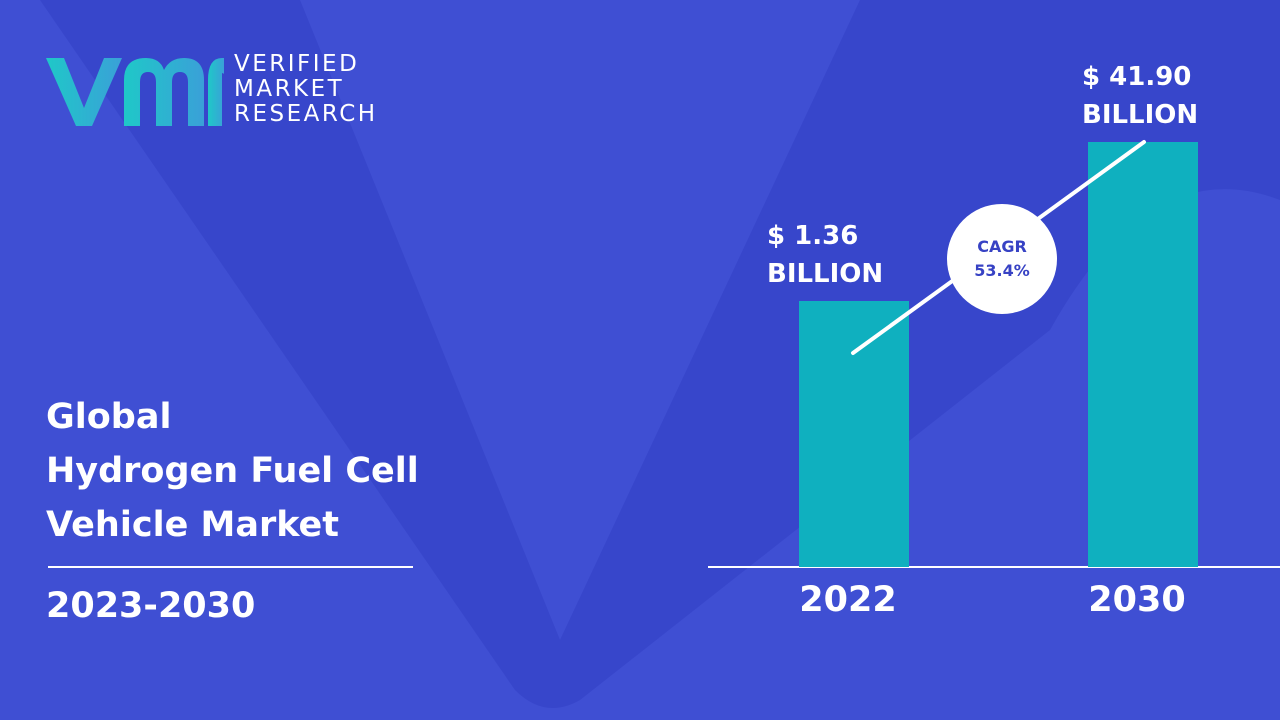 The image size is (1280, 720). I want to click on title-line-3: Vehicle Market, so click(193, 525).